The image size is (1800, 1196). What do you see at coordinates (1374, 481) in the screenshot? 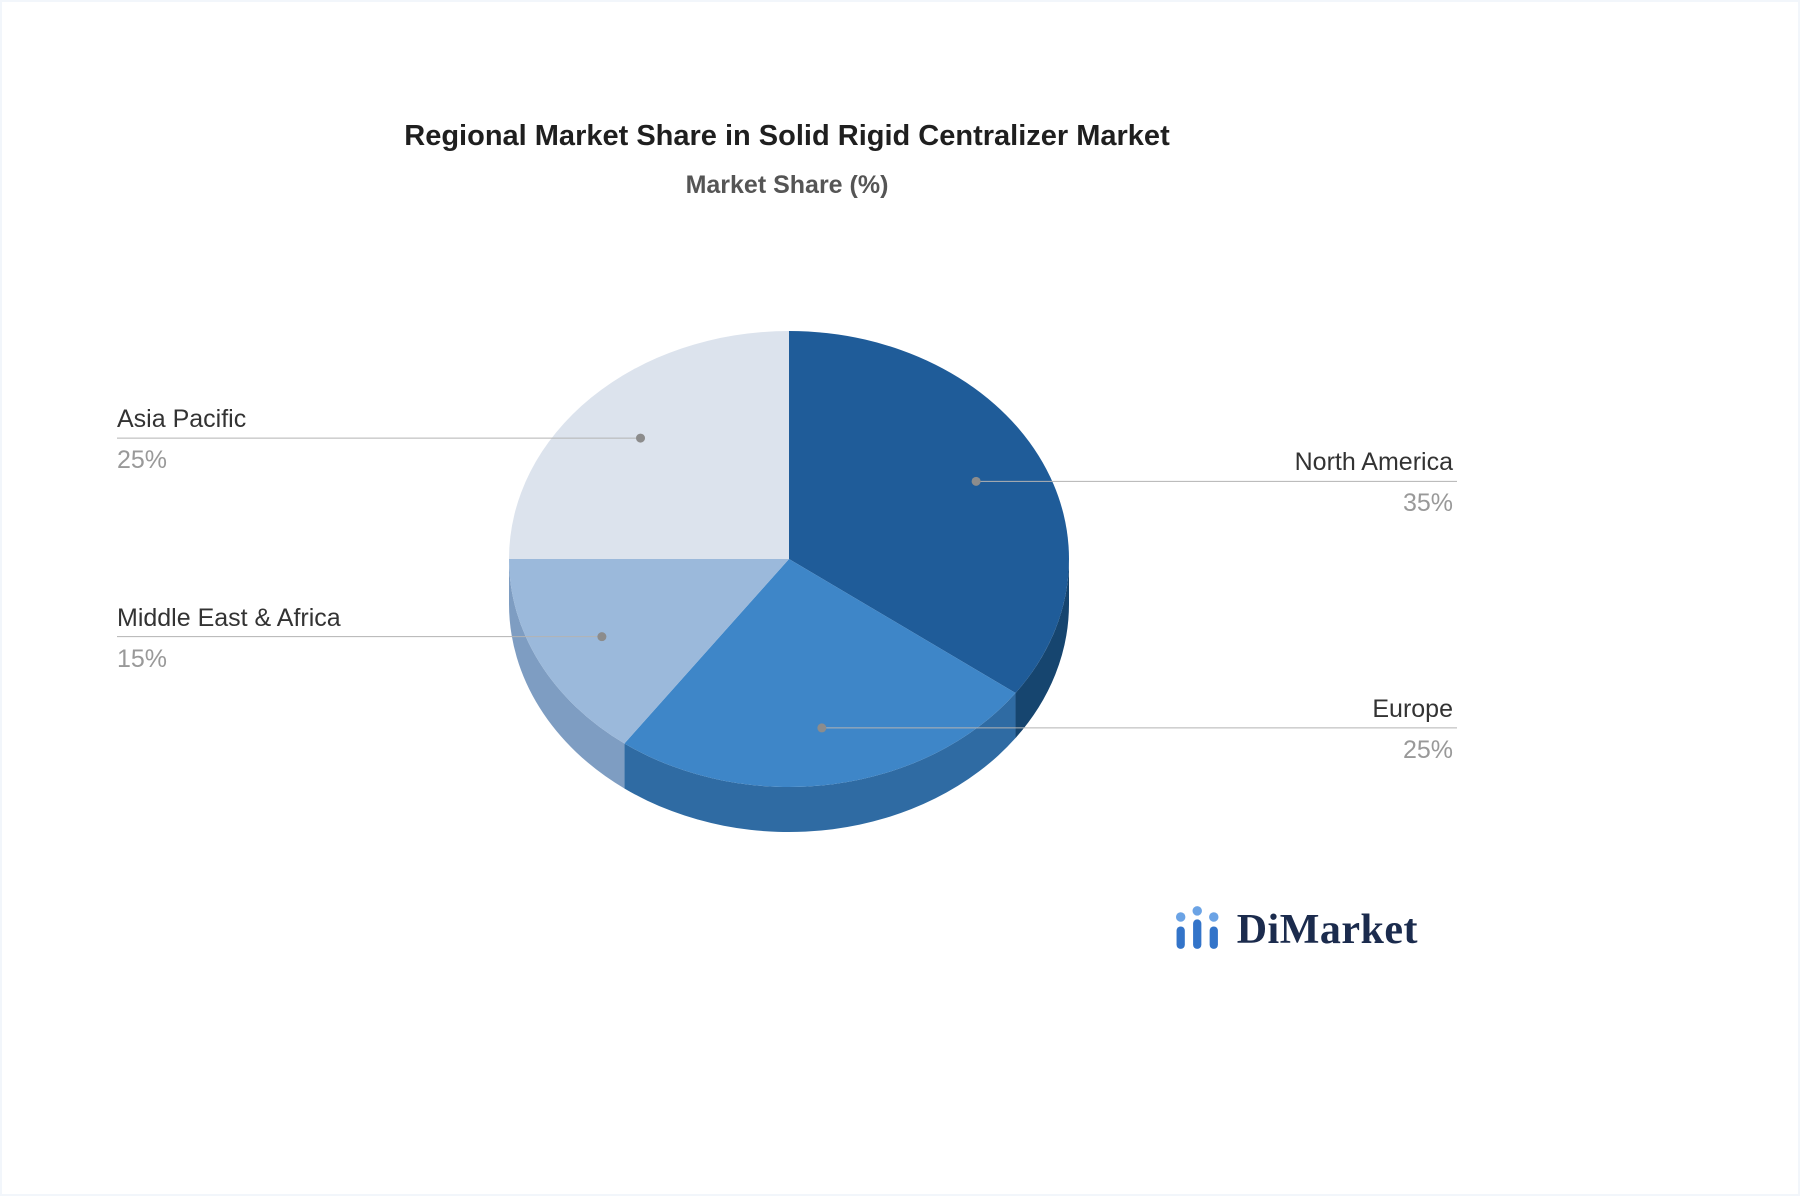
I see `pie-label-north-america: North America 35%` at bounding box center [1374, 481].